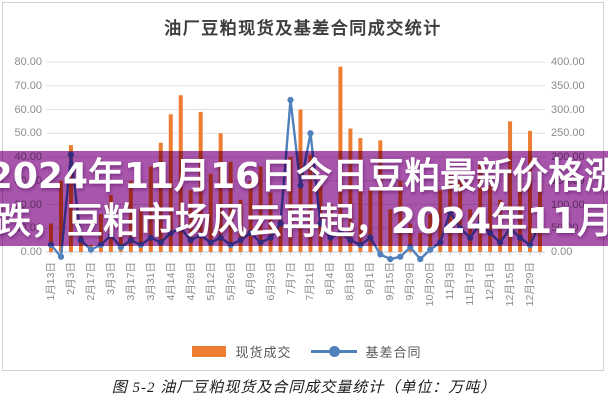 This screenshot has height=400, width=608. I want to click on overlay-title-line2: 跌，豆粕市场风云再起，2024年11月, so click(304, 221).